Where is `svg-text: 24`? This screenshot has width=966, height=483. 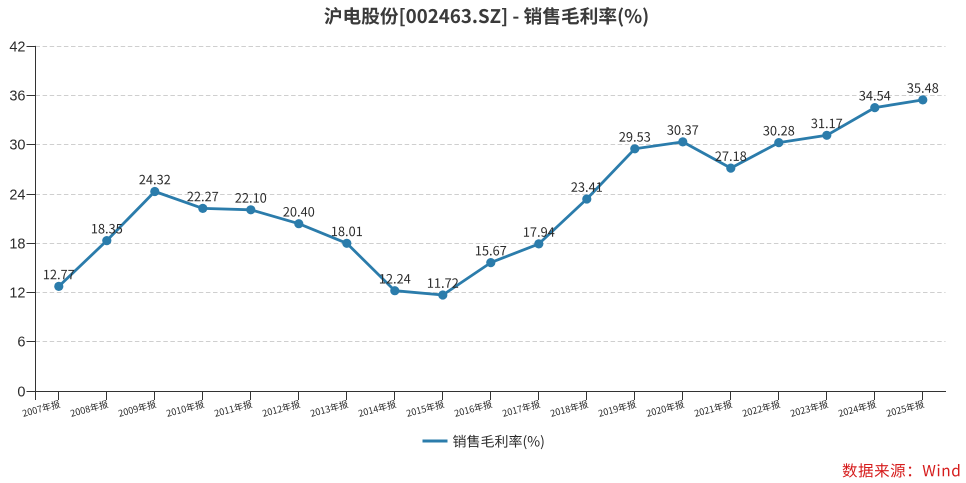
svg-text: 24 is located at coordinates (17, 196).